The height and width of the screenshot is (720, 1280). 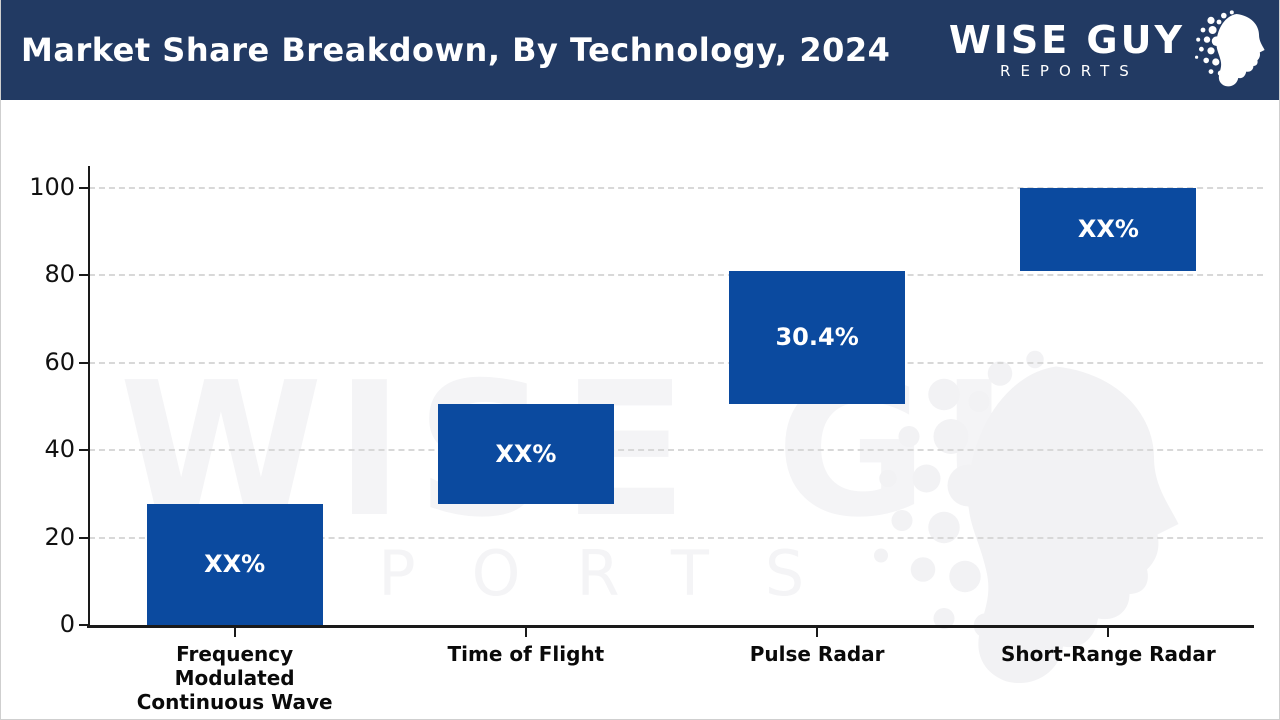 I want to click on y-axis-spine, so click(x=89, y=397).